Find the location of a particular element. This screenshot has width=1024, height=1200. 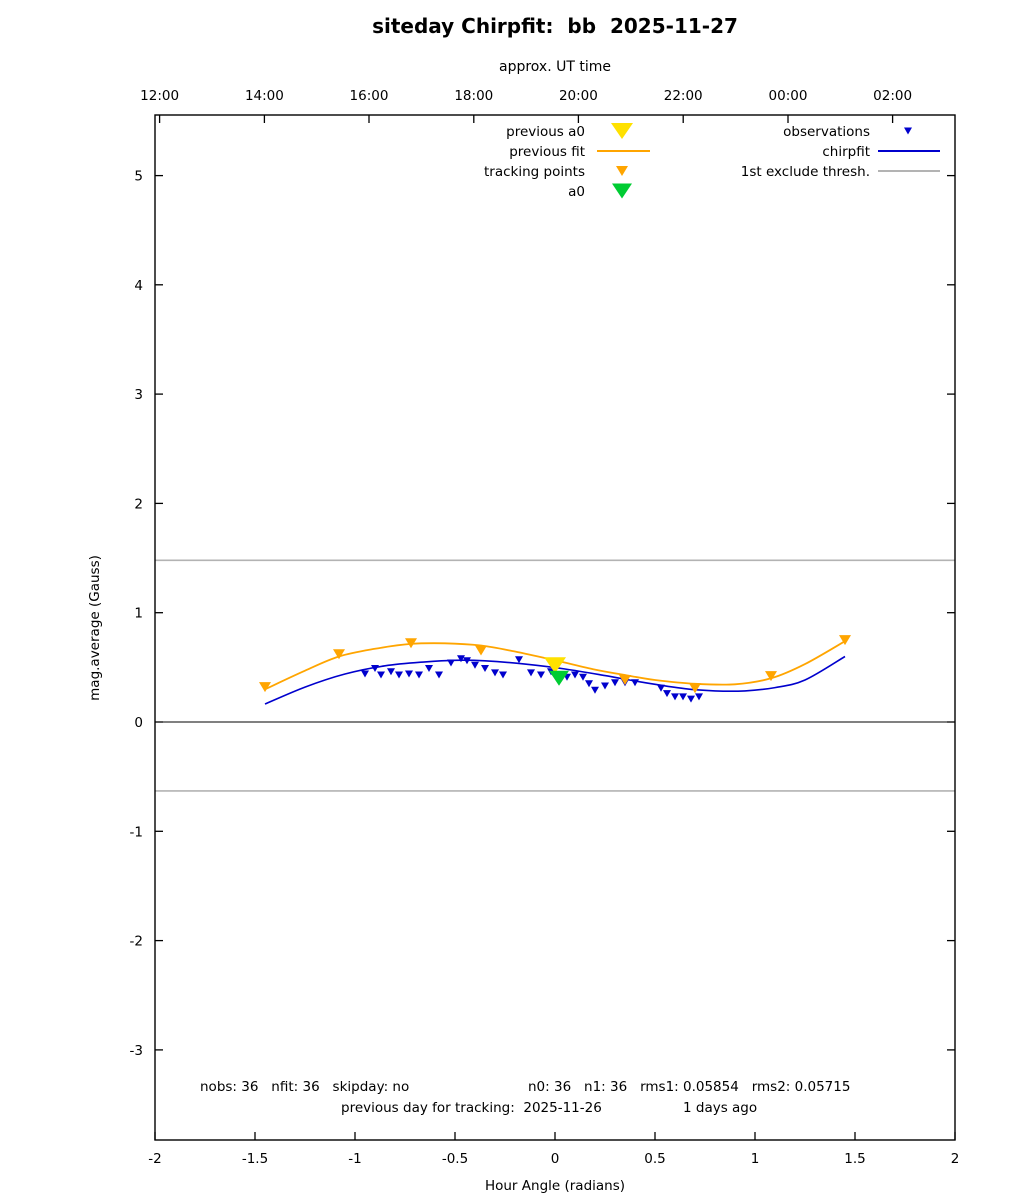

legend-label: tracking points is located at coordinates (534, 172).